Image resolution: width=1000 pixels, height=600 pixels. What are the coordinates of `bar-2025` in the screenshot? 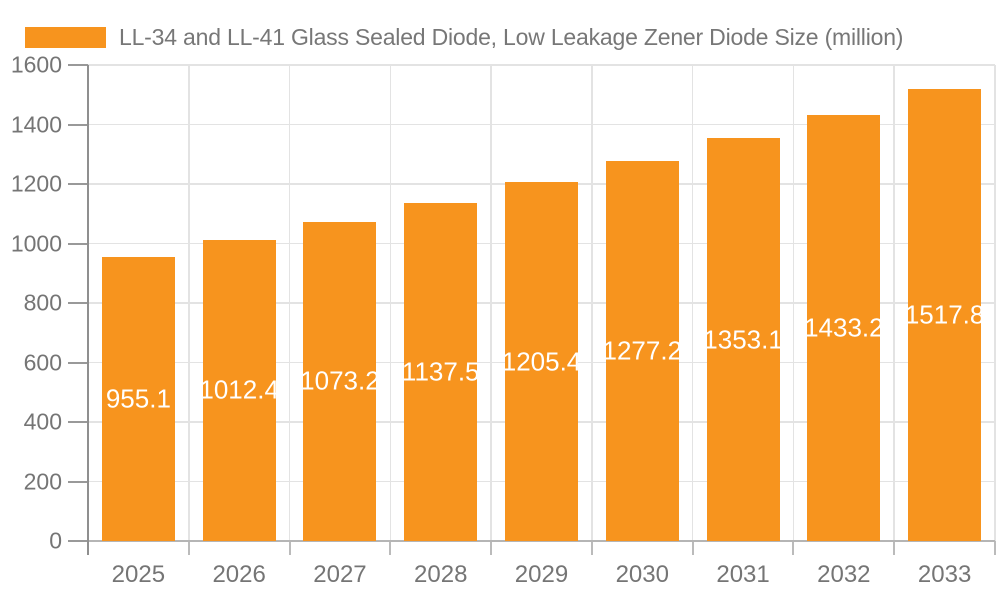 It's located at (138, 398).